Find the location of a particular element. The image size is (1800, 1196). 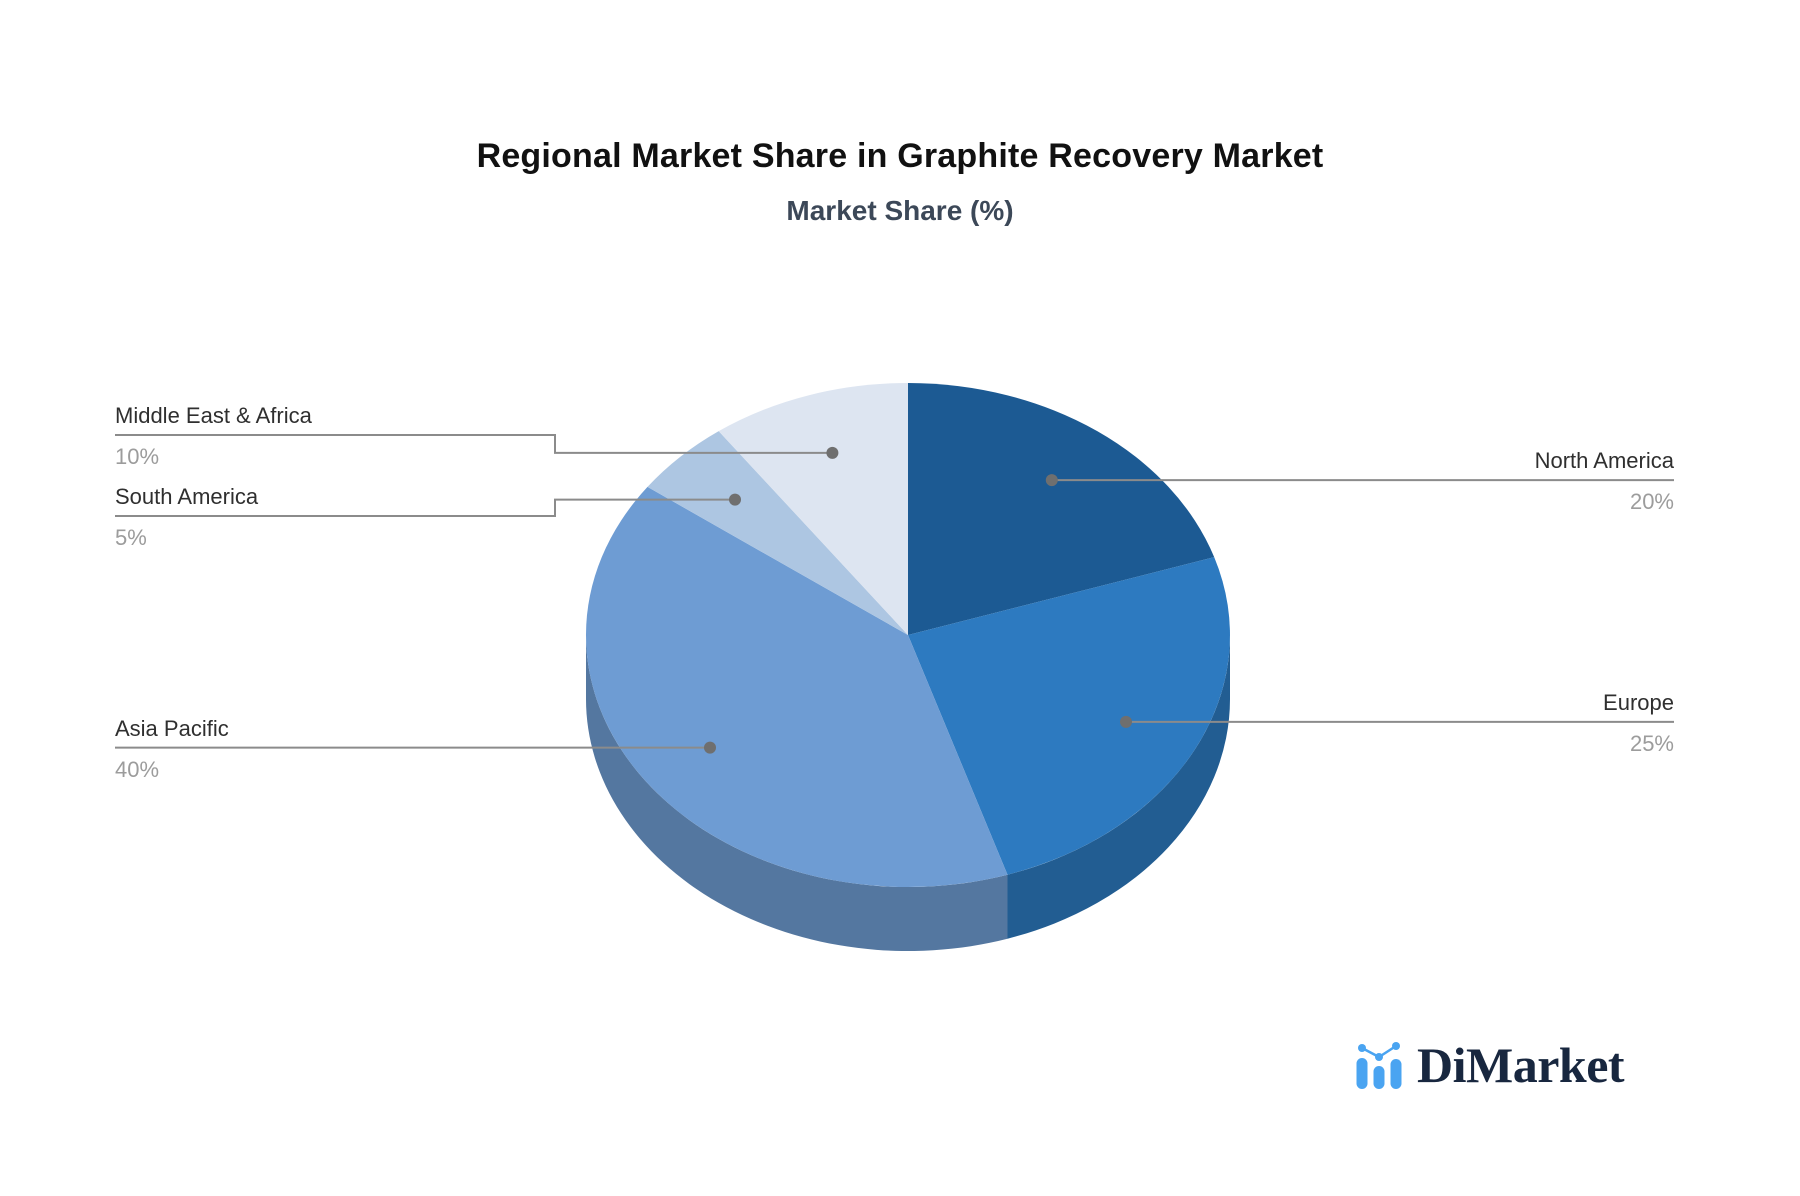

slice-percent-north-america: 20% is located at coordinates (1651, 502).